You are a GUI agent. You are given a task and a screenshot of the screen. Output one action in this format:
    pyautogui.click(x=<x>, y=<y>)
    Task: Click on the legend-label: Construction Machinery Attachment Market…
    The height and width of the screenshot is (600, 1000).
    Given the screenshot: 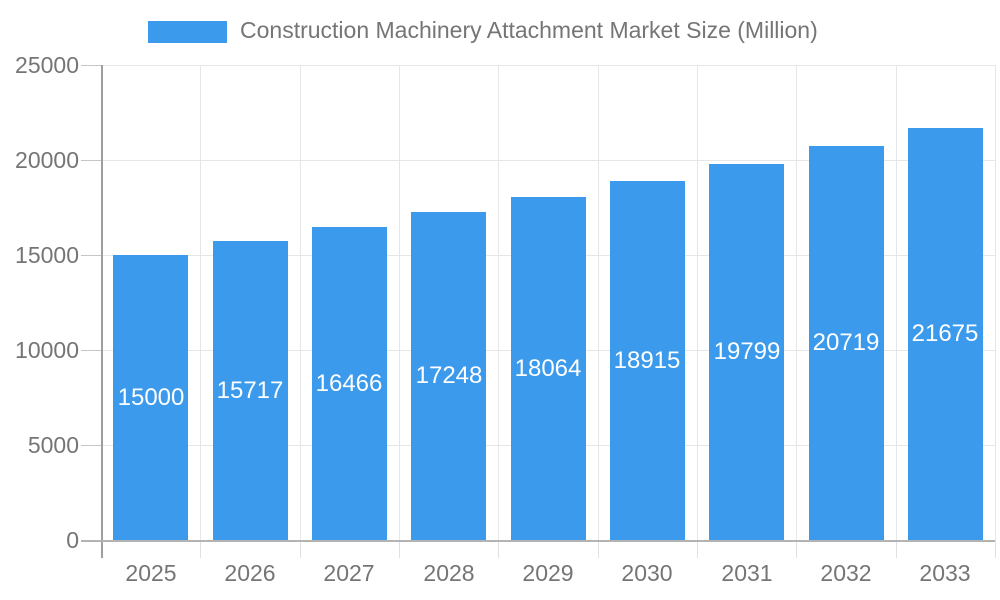 What is the action you would take?
    pyautogui.click(x=529, y=30)
    